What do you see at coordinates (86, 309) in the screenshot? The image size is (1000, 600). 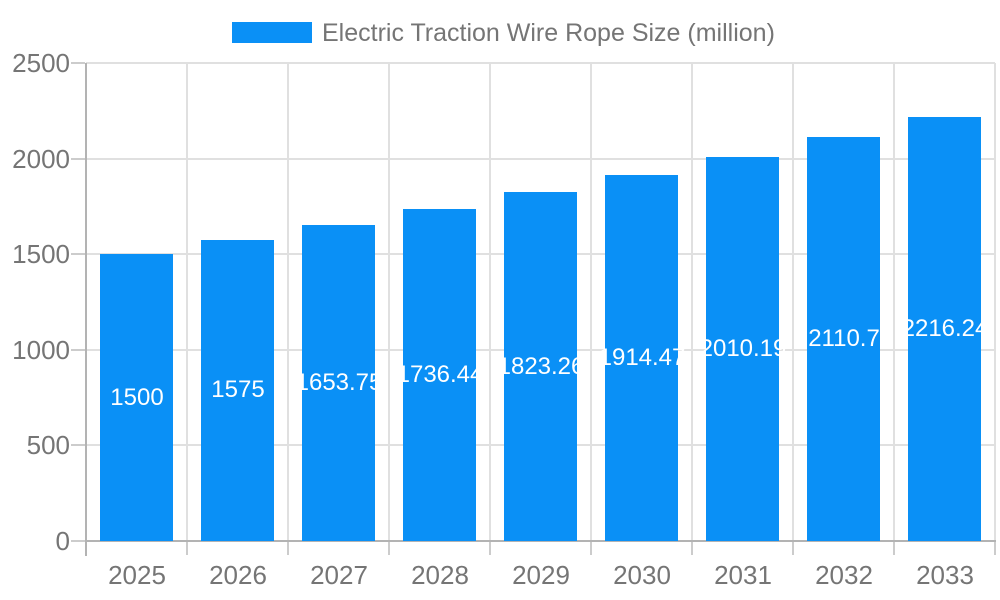 I see `y-axis-line` at bounding box center [86, 309].